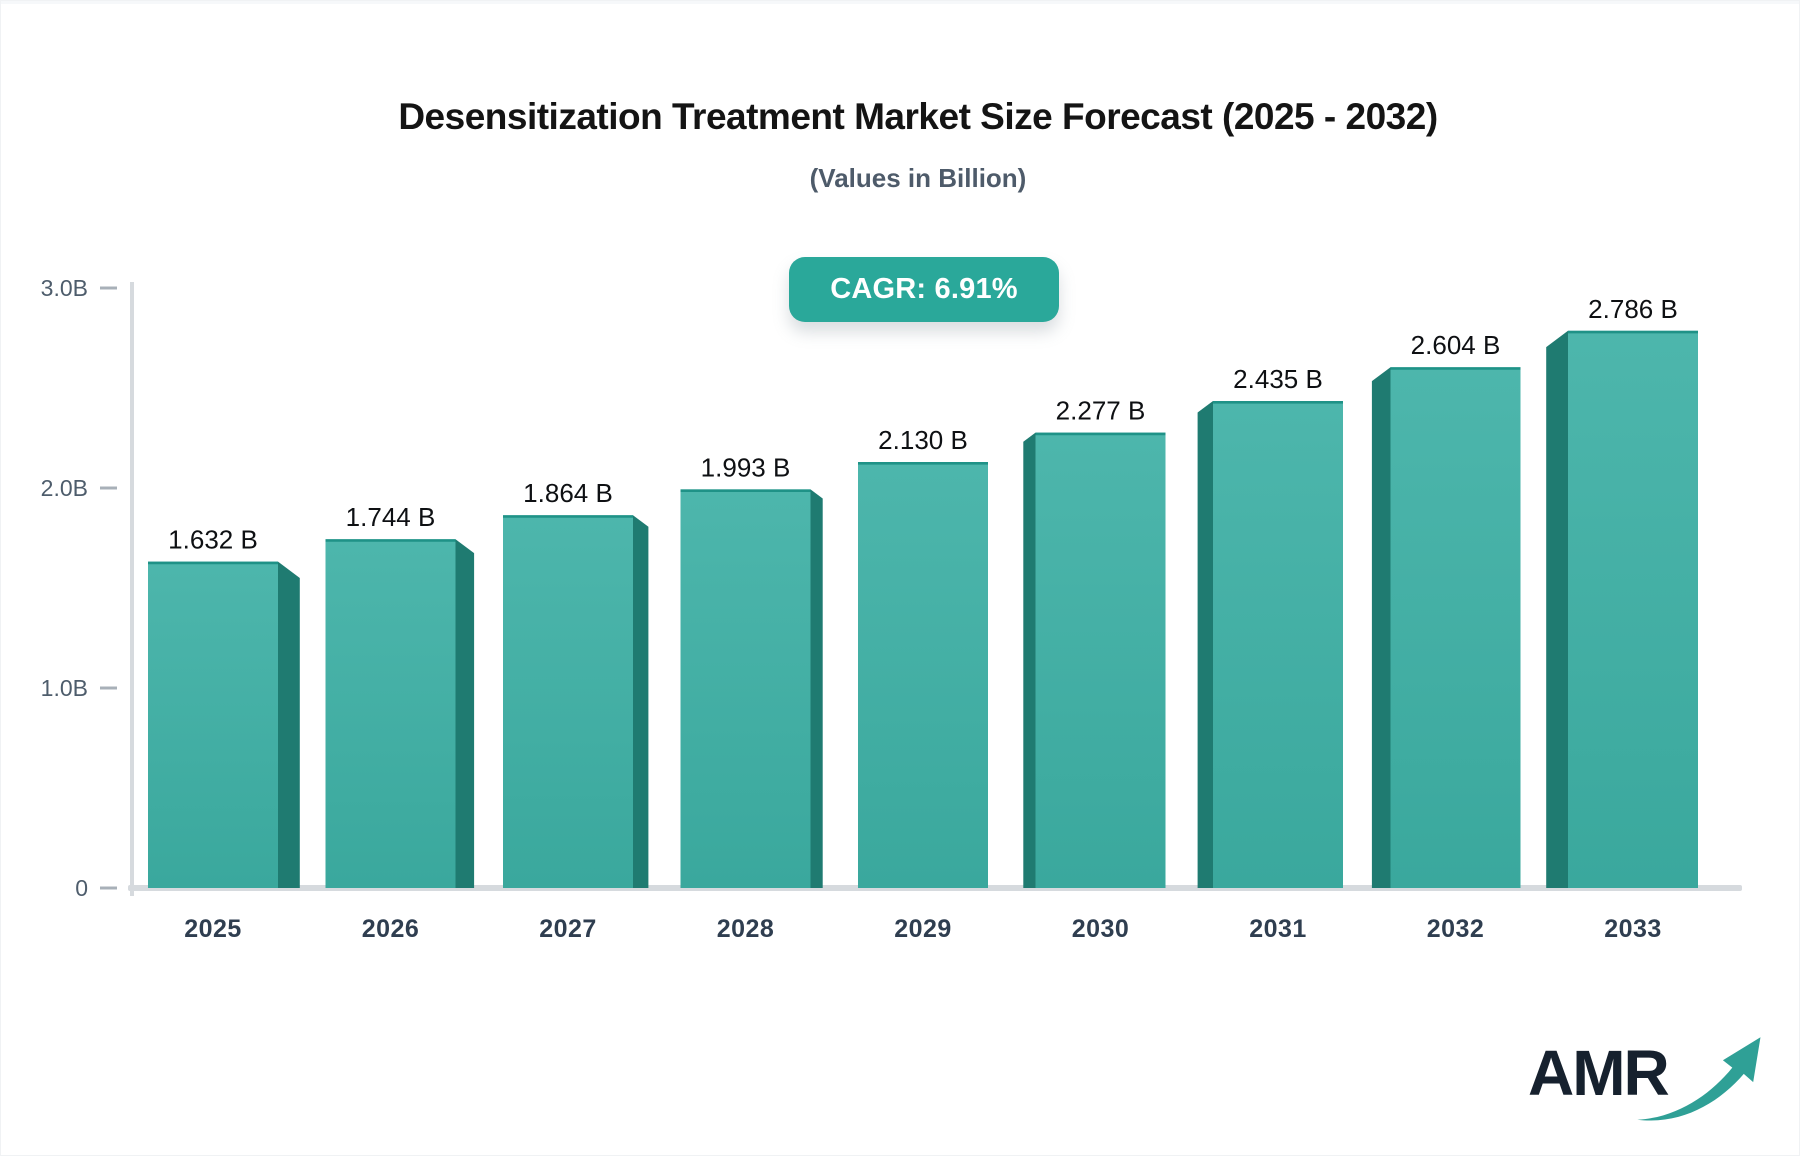 The width and height of the screenshot is (1800, 1156). What do you see at coordinates (900, 2) in the screenshot?
I see `page-top-border` at bounding box center [900, 2].